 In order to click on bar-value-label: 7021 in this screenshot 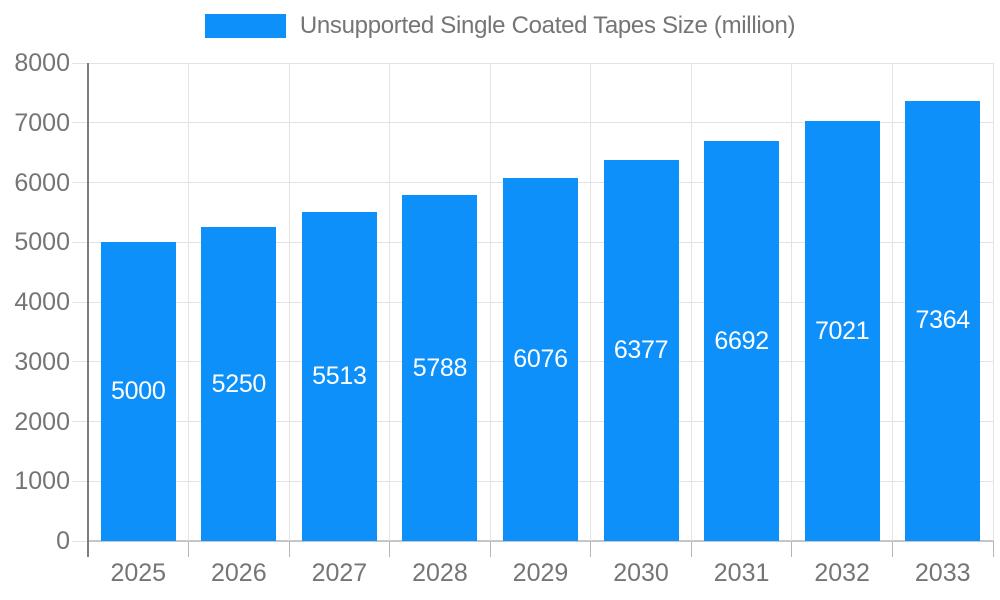, I will do `click(842, 330)`.